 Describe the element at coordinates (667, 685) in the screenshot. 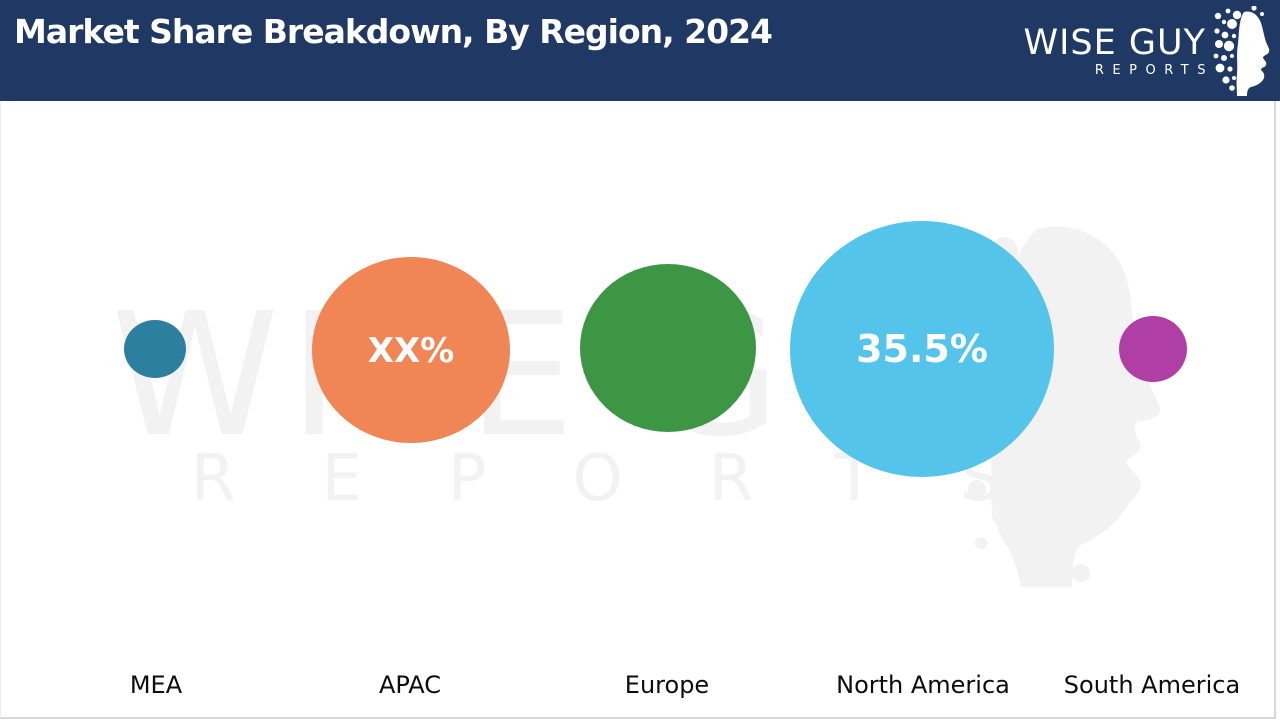

I see `category-label-europe: Europe` at that location.